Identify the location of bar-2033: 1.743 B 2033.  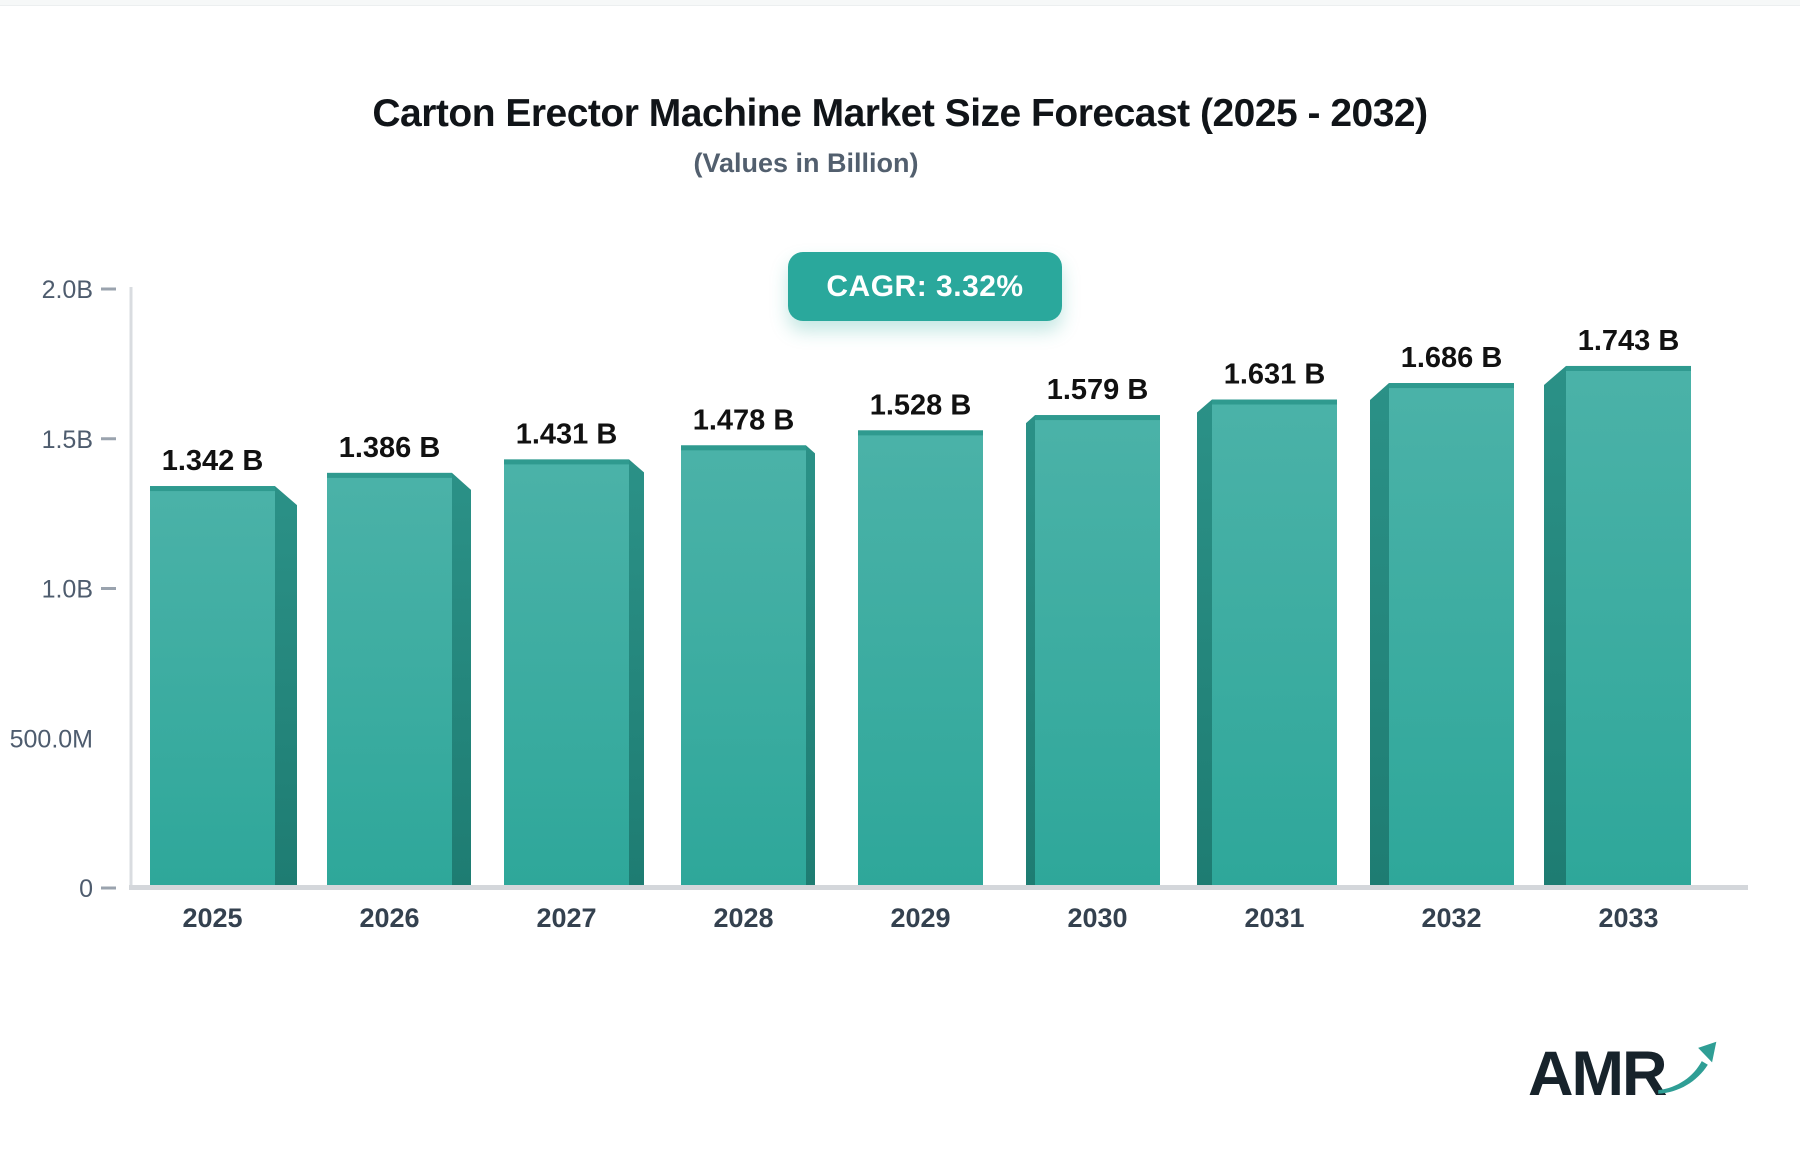
(1617, 629).